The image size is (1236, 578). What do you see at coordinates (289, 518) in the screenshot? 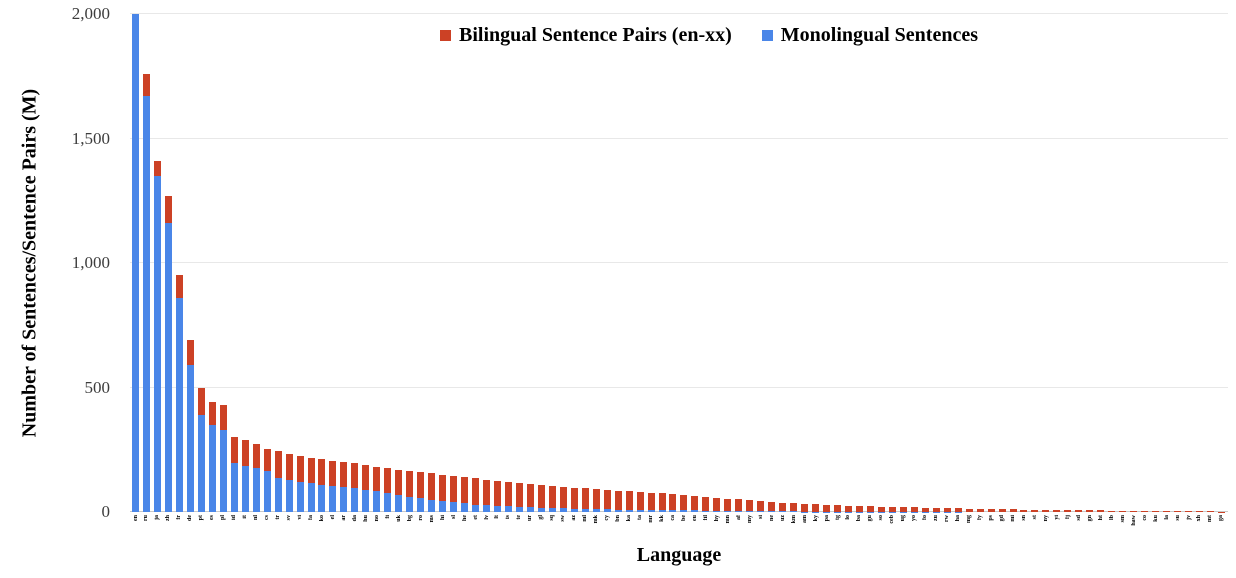
I see `x-tick-label: sv` at bounding box center [289, 518].